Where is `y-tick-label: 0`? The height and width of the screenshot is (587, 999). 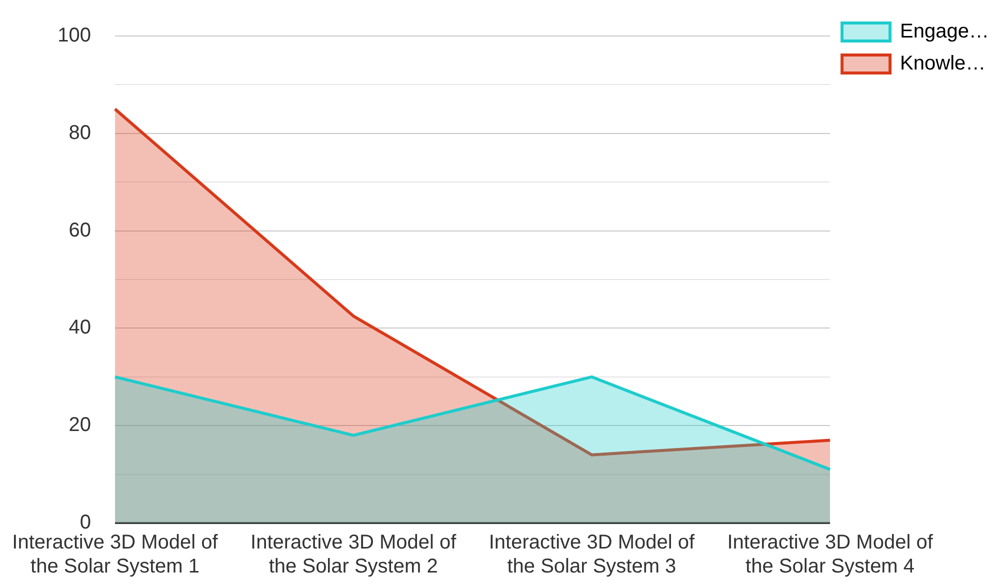
y-tick-label: 0 is located at coordinates (85, 523).